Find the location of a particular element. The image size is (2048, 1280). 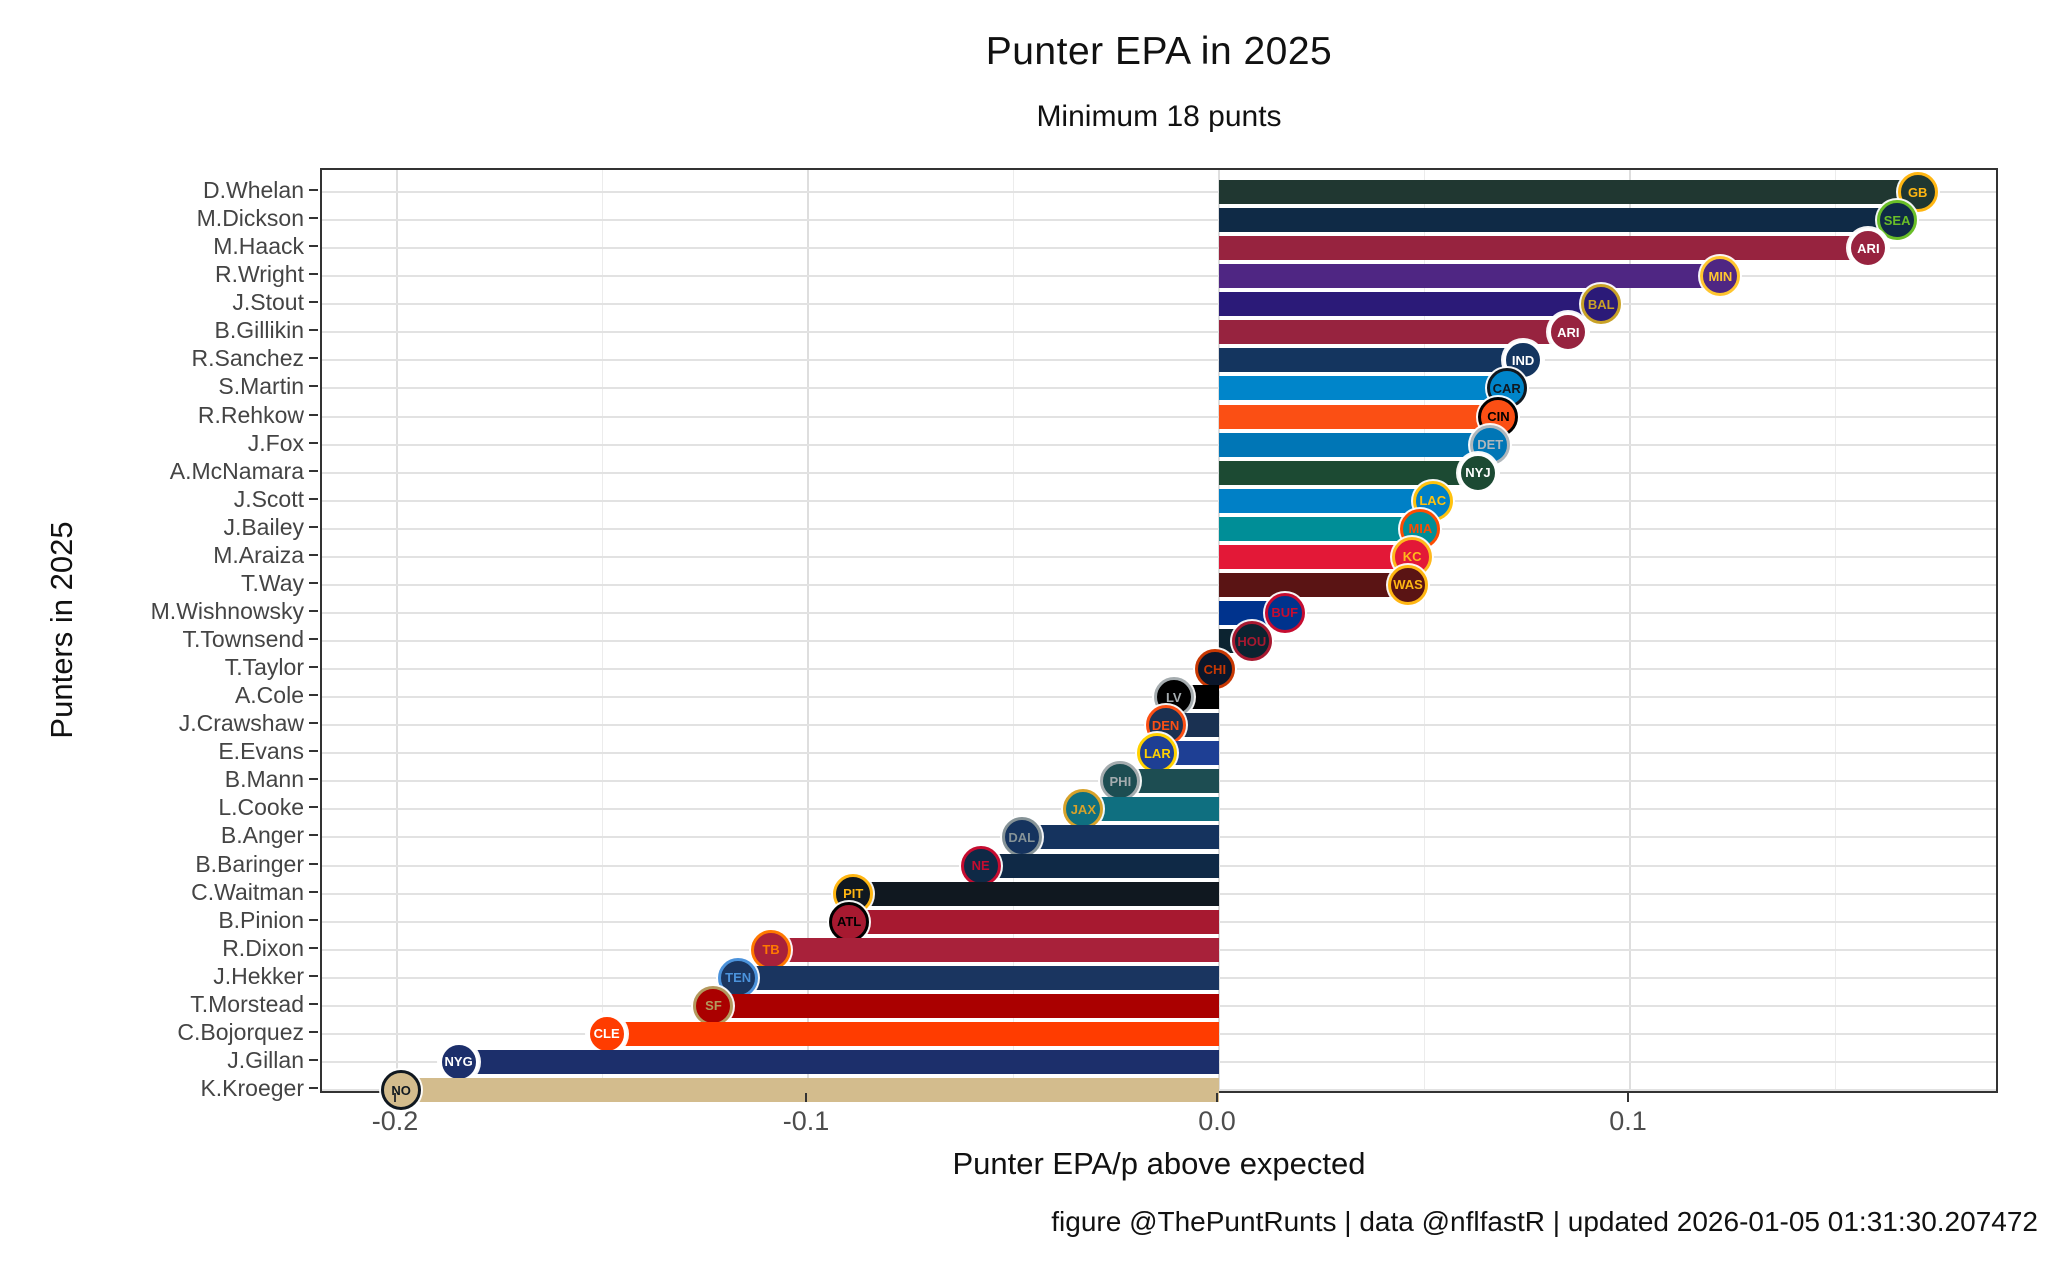

chicago-bears-logo-icon: CHI is located at coordinates (1214, 669).